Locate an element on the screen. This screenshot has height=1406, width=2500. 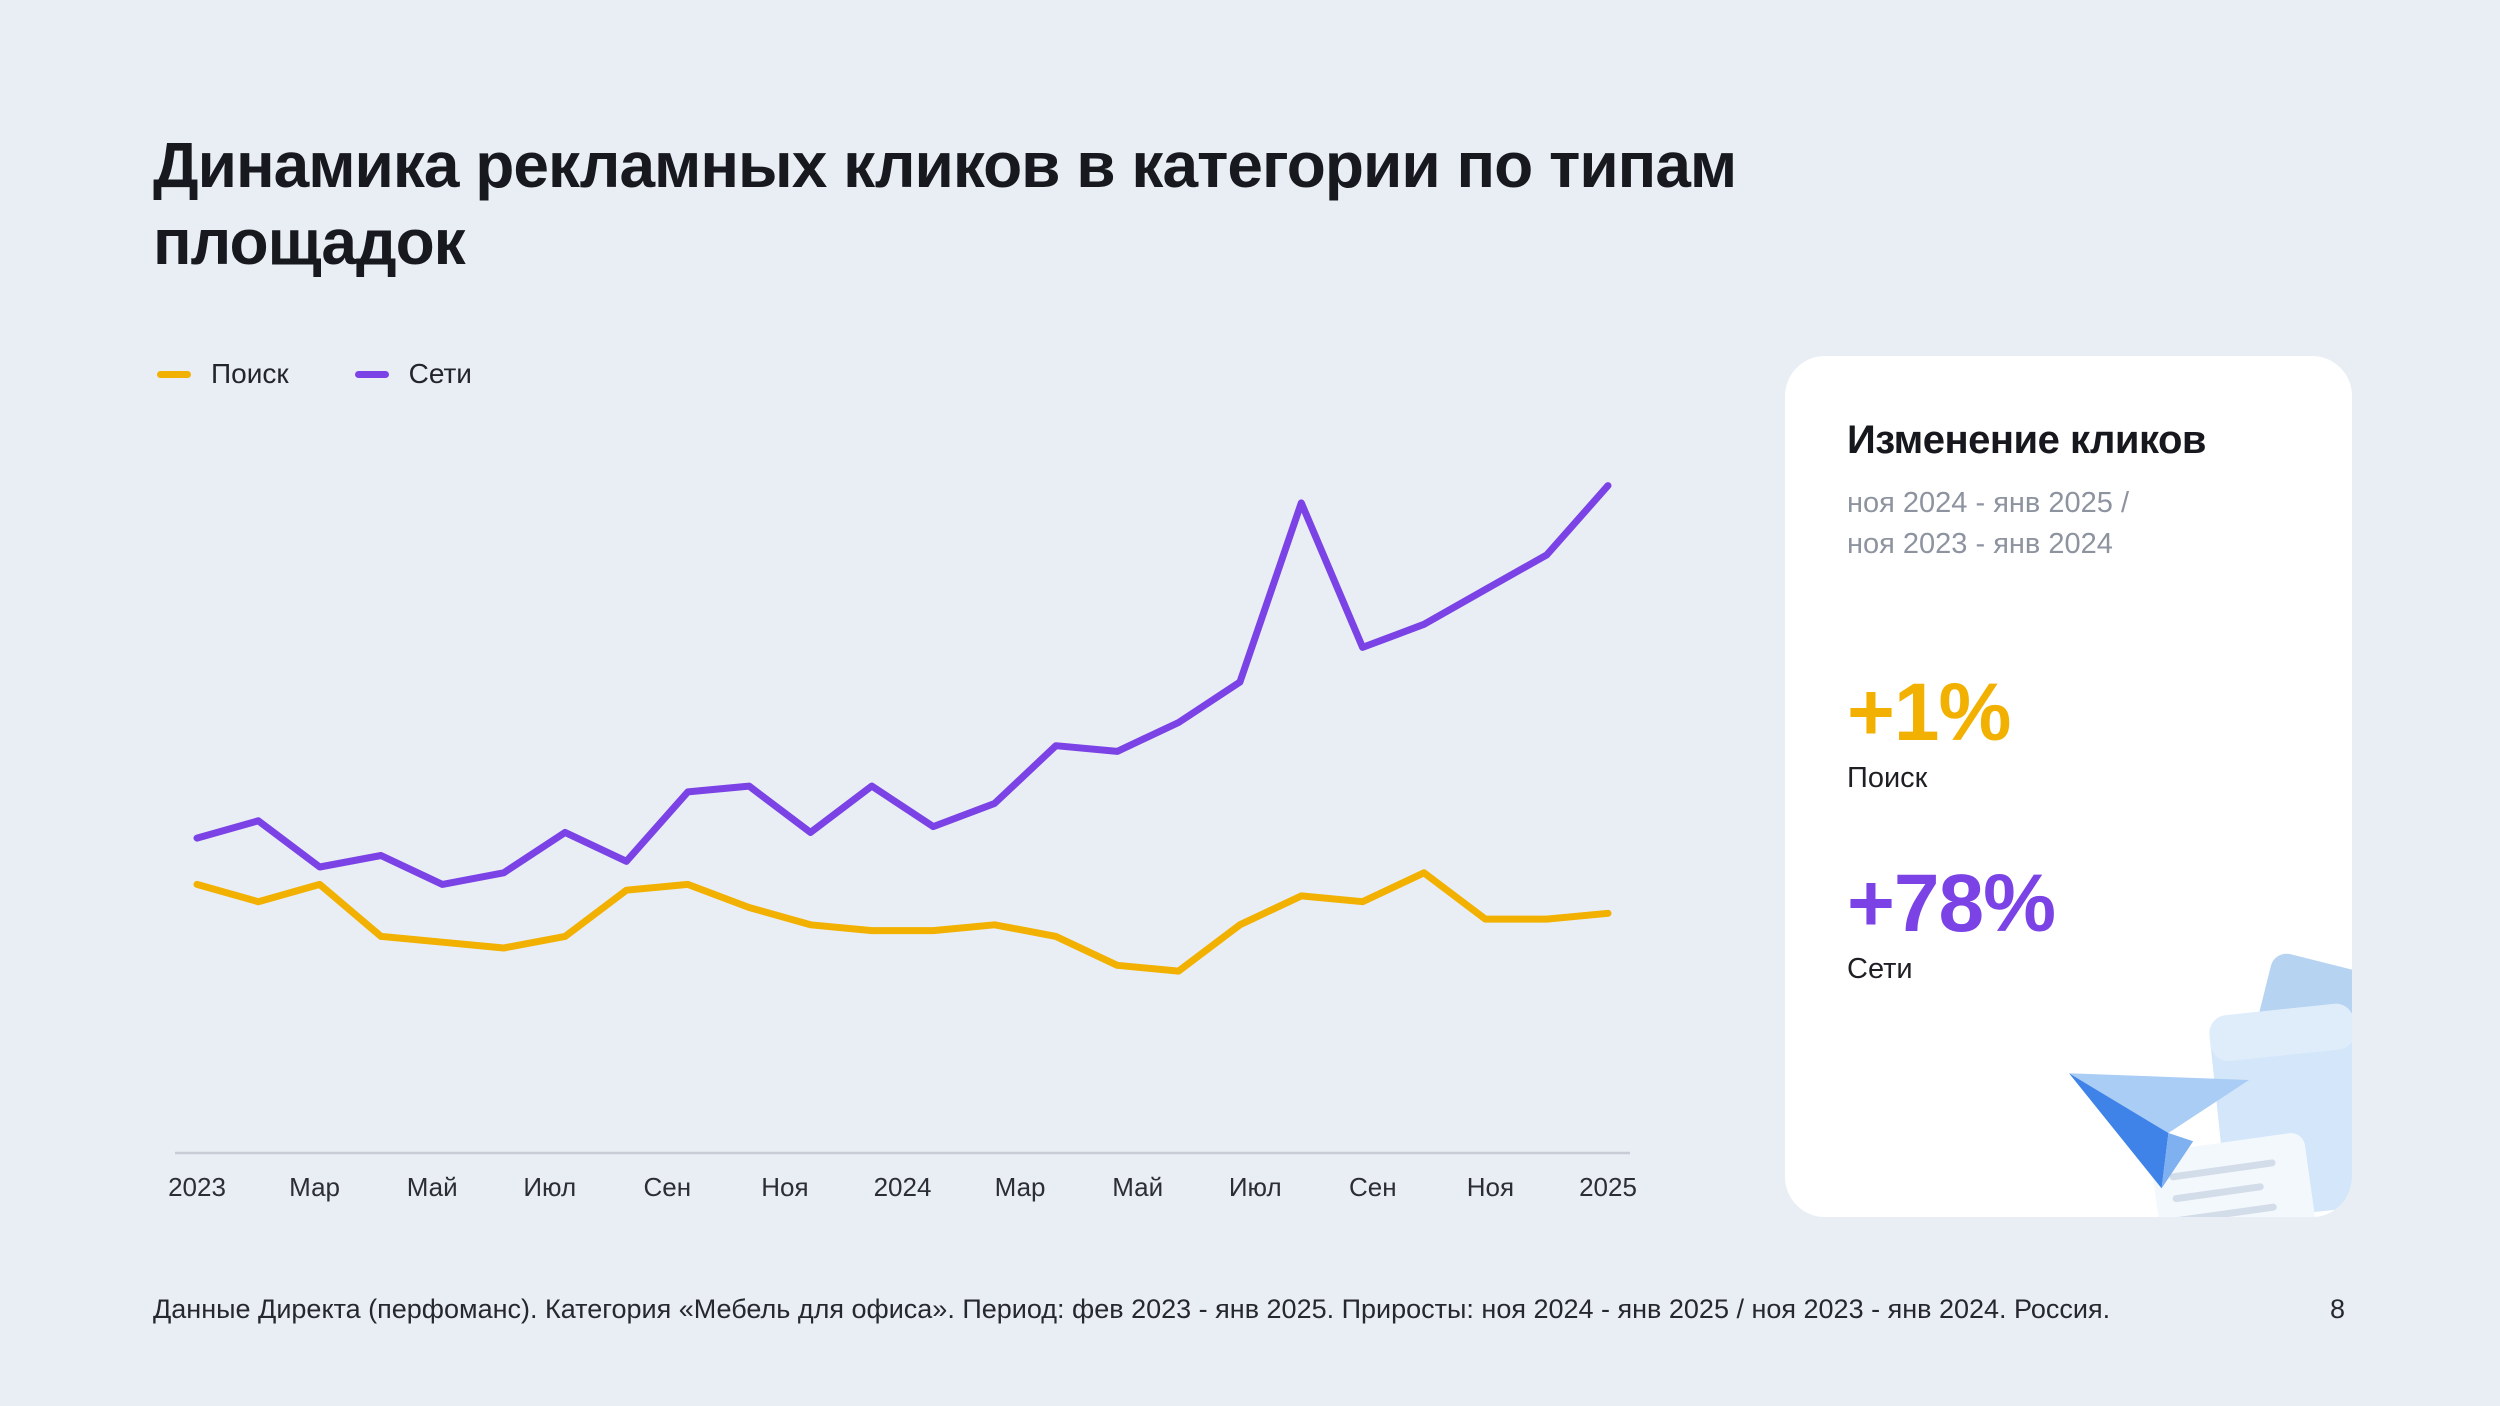
legend-item-poisk: Поиск is located at coordinates (223, 374).